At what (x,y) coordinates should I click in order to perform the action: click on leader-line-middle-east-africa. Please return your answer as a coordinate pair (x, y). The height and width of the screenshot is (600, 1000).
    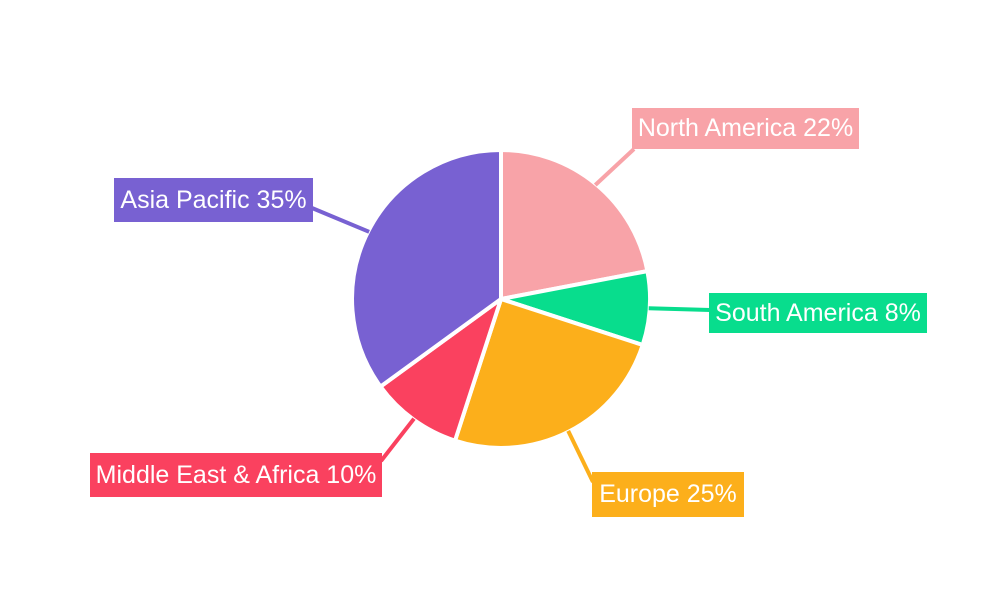
    Looking at the image, I should click on (397, 440).